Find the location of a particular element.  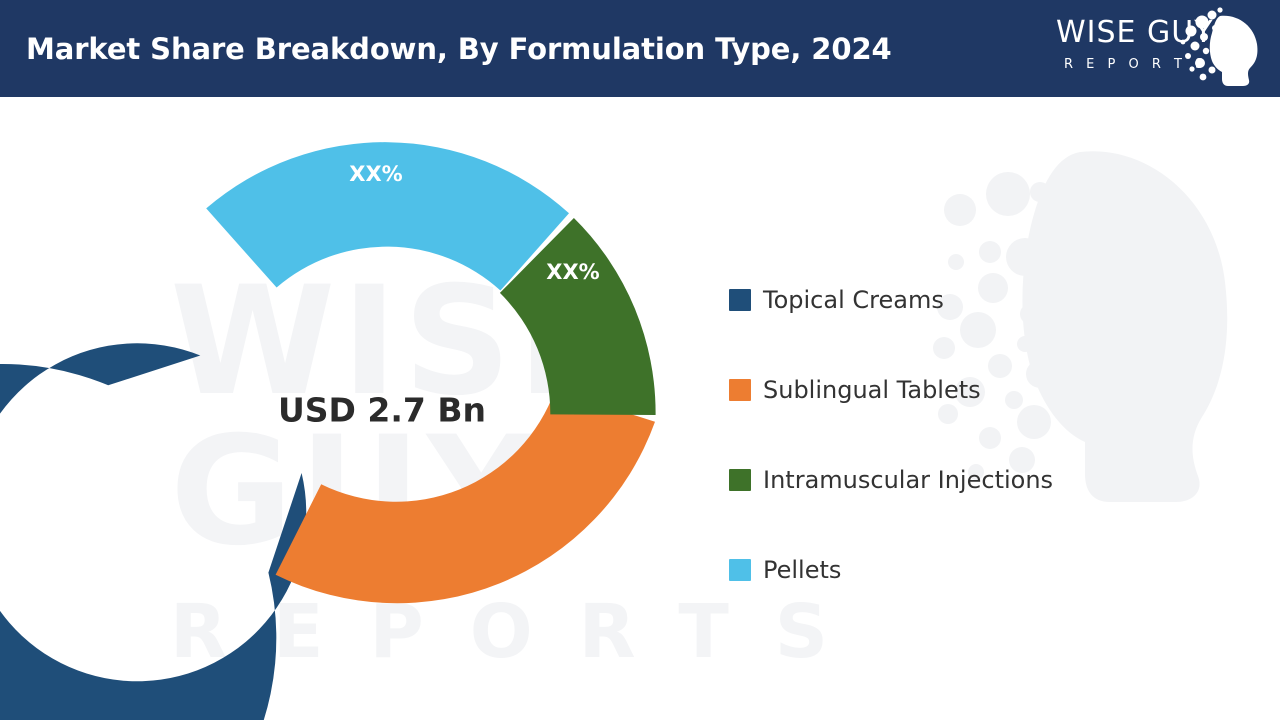

legend-item-intramuscular-injections: Intramuscular Injections is located at coordinates (939, 480).